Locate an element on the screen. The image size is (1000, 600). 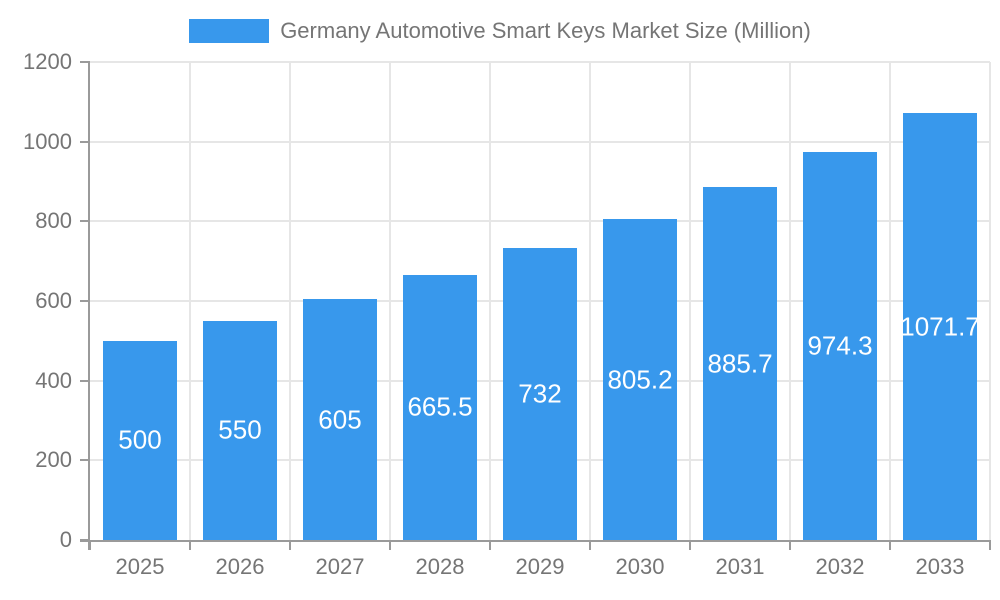
x-axis-label: 2033 is located at coordinates (940, 566).